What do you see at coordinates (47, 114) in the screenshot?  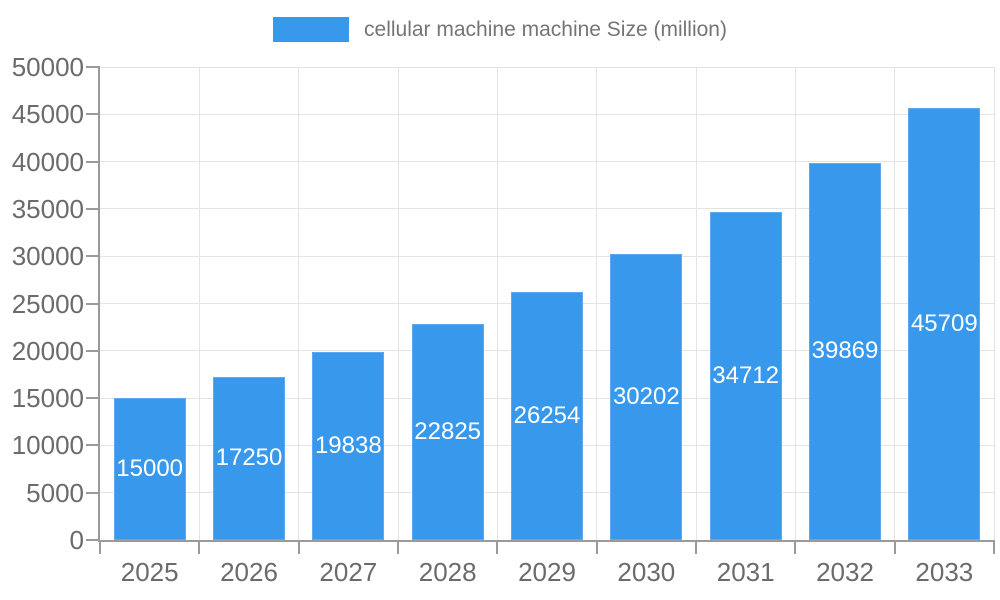 I see `y-tick-label: 45000` at bounding box center [47, 114].